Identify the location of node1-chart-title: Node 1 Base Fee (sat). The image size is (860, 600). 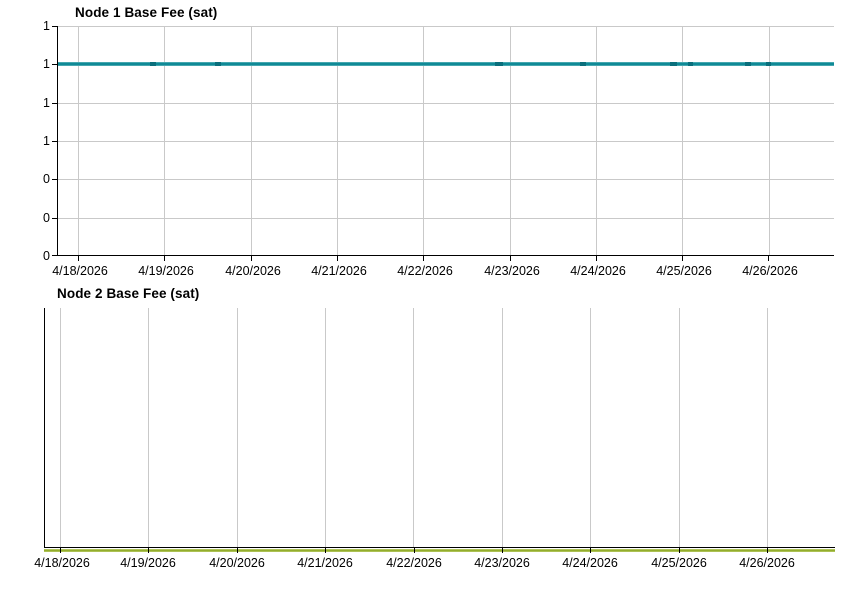
(146, 12).